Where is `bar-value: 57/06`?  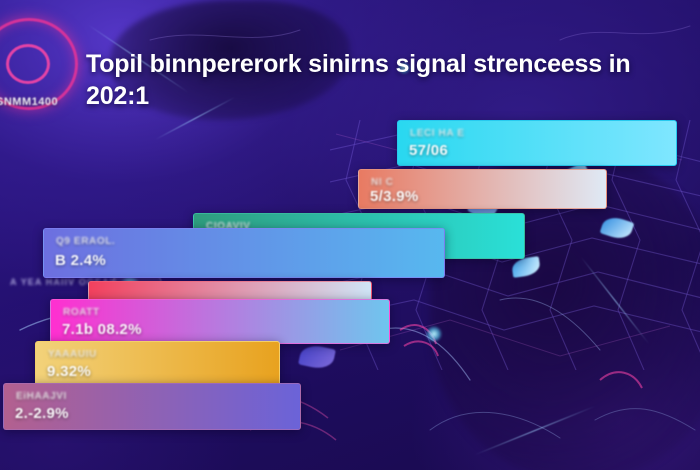
bar-value: 57/06 is located at coordinates (429, 150).